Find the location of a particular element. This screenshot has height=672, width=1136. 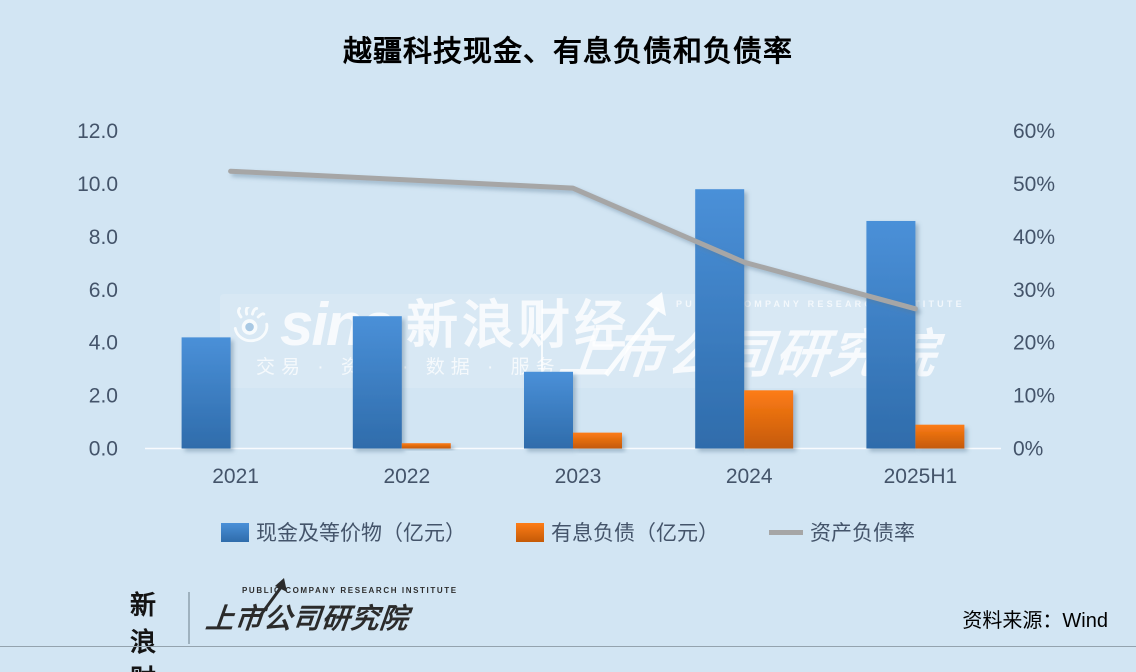

left-axis-tick: 8.0 is located at coordinates (103, 237).